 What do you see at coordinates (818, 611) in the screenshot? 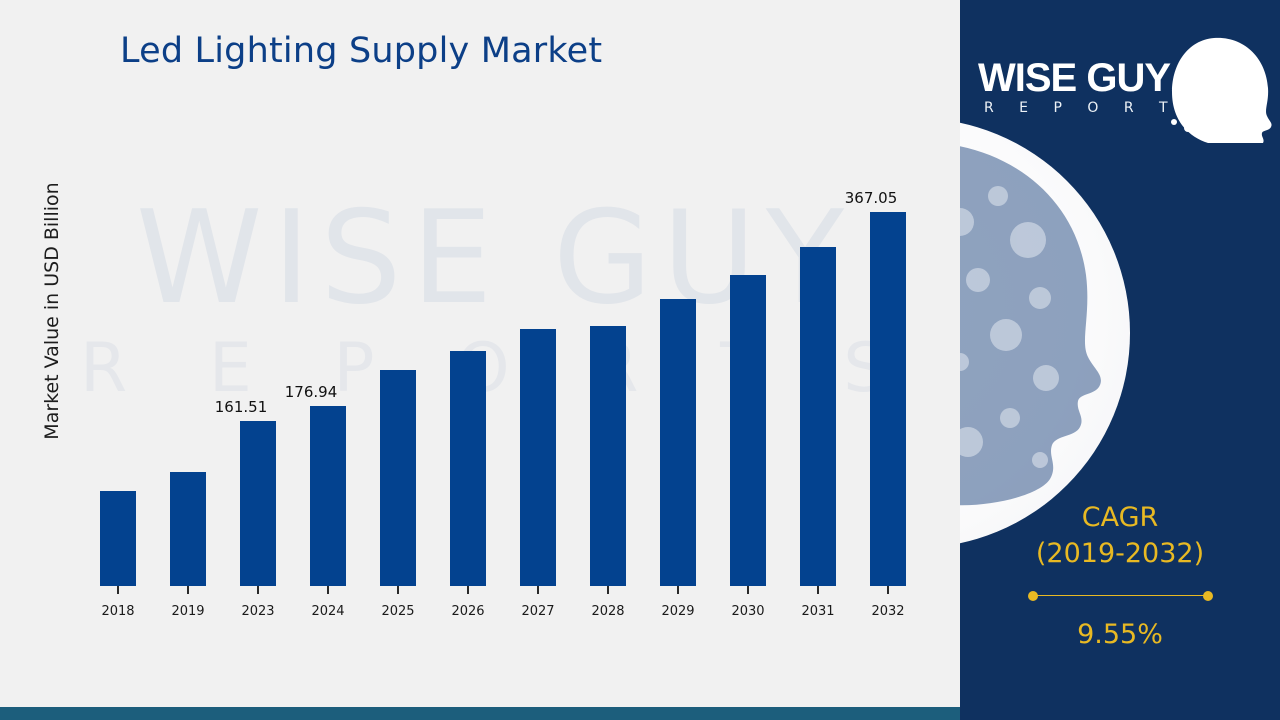
I see `x-axis-label: 2031` at bounding box center [818, 611].